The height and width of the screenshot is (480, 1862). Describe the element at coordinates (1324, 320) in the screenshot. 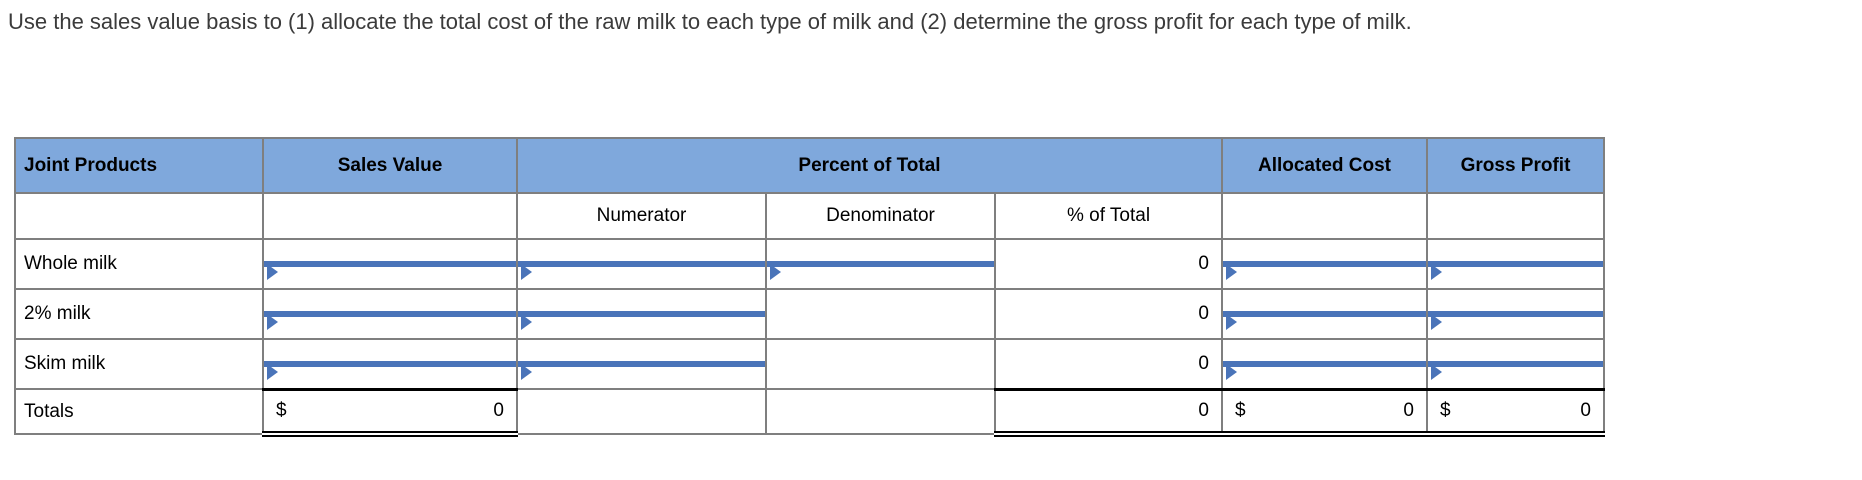

I see `input-2pct-milk-allocated-cost` at that location.